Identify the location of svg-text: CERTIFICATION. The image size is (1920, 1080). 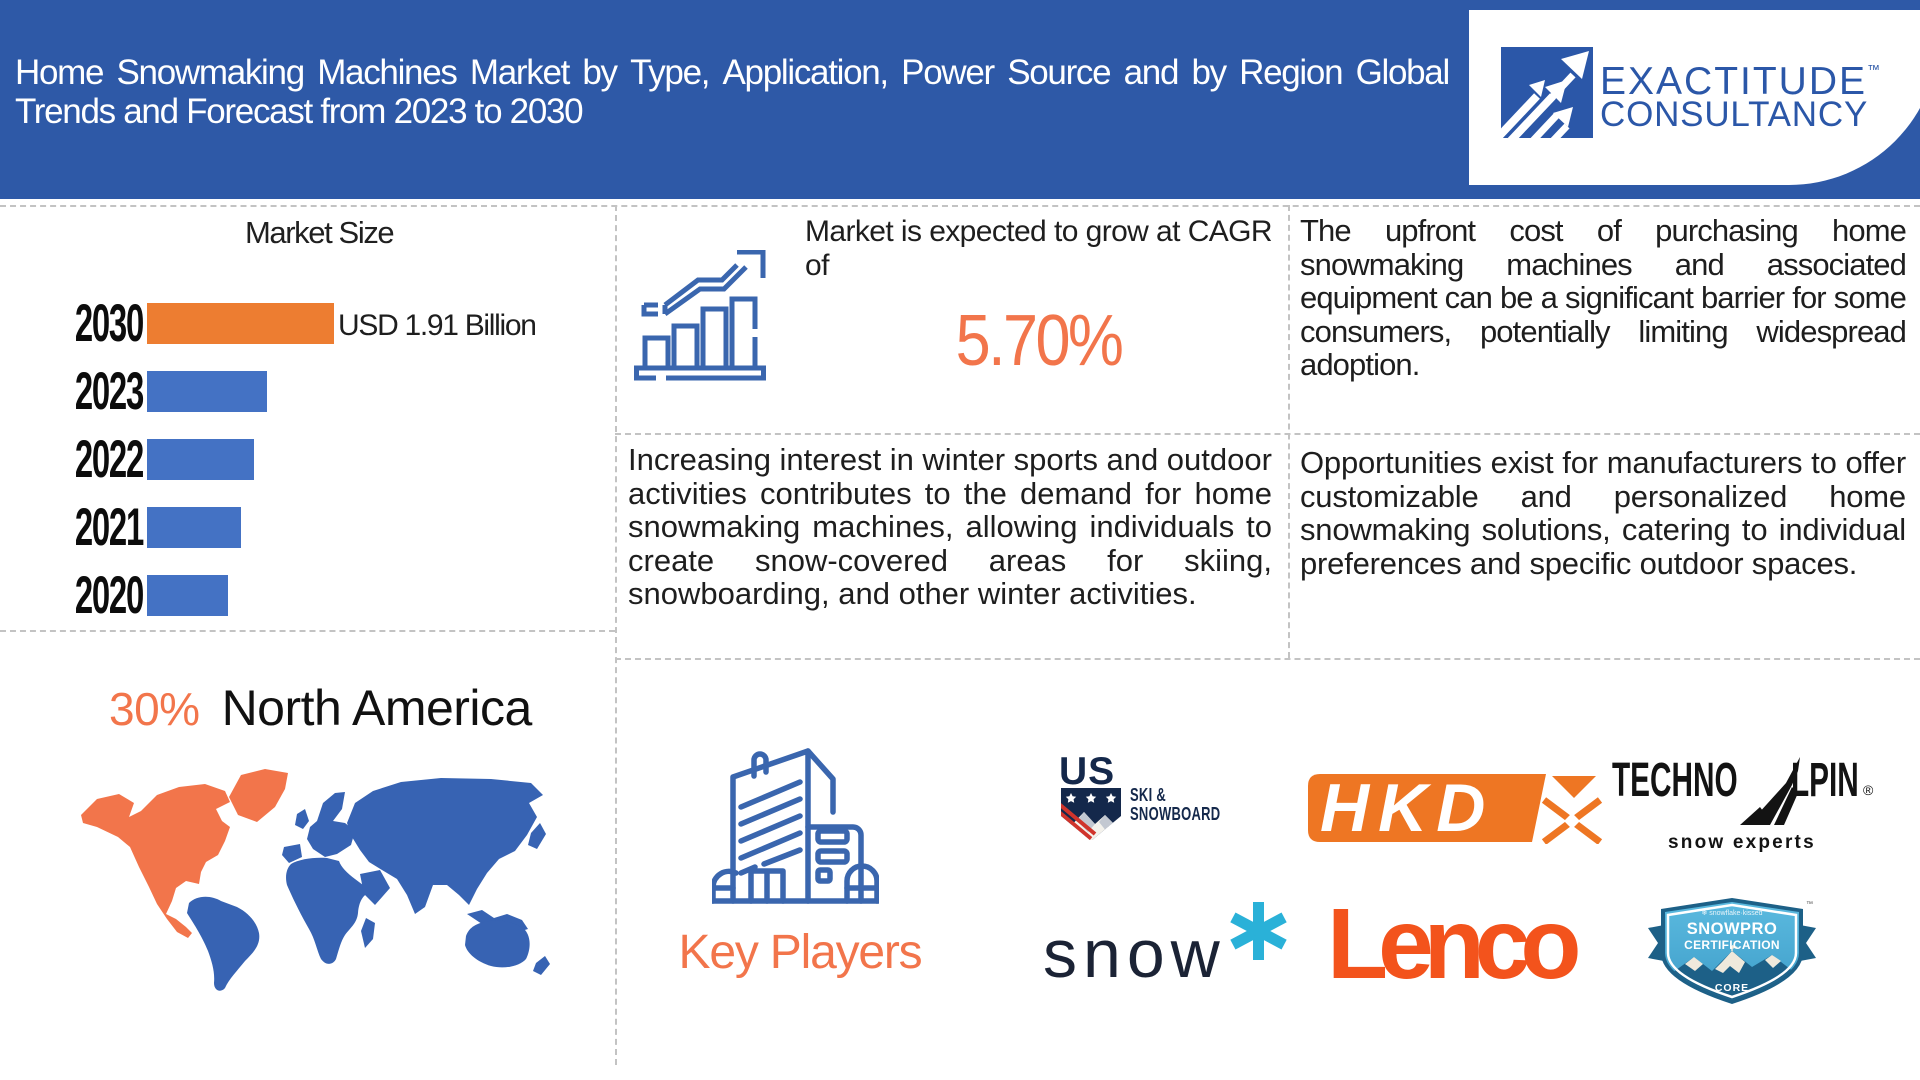
(1732, 945).